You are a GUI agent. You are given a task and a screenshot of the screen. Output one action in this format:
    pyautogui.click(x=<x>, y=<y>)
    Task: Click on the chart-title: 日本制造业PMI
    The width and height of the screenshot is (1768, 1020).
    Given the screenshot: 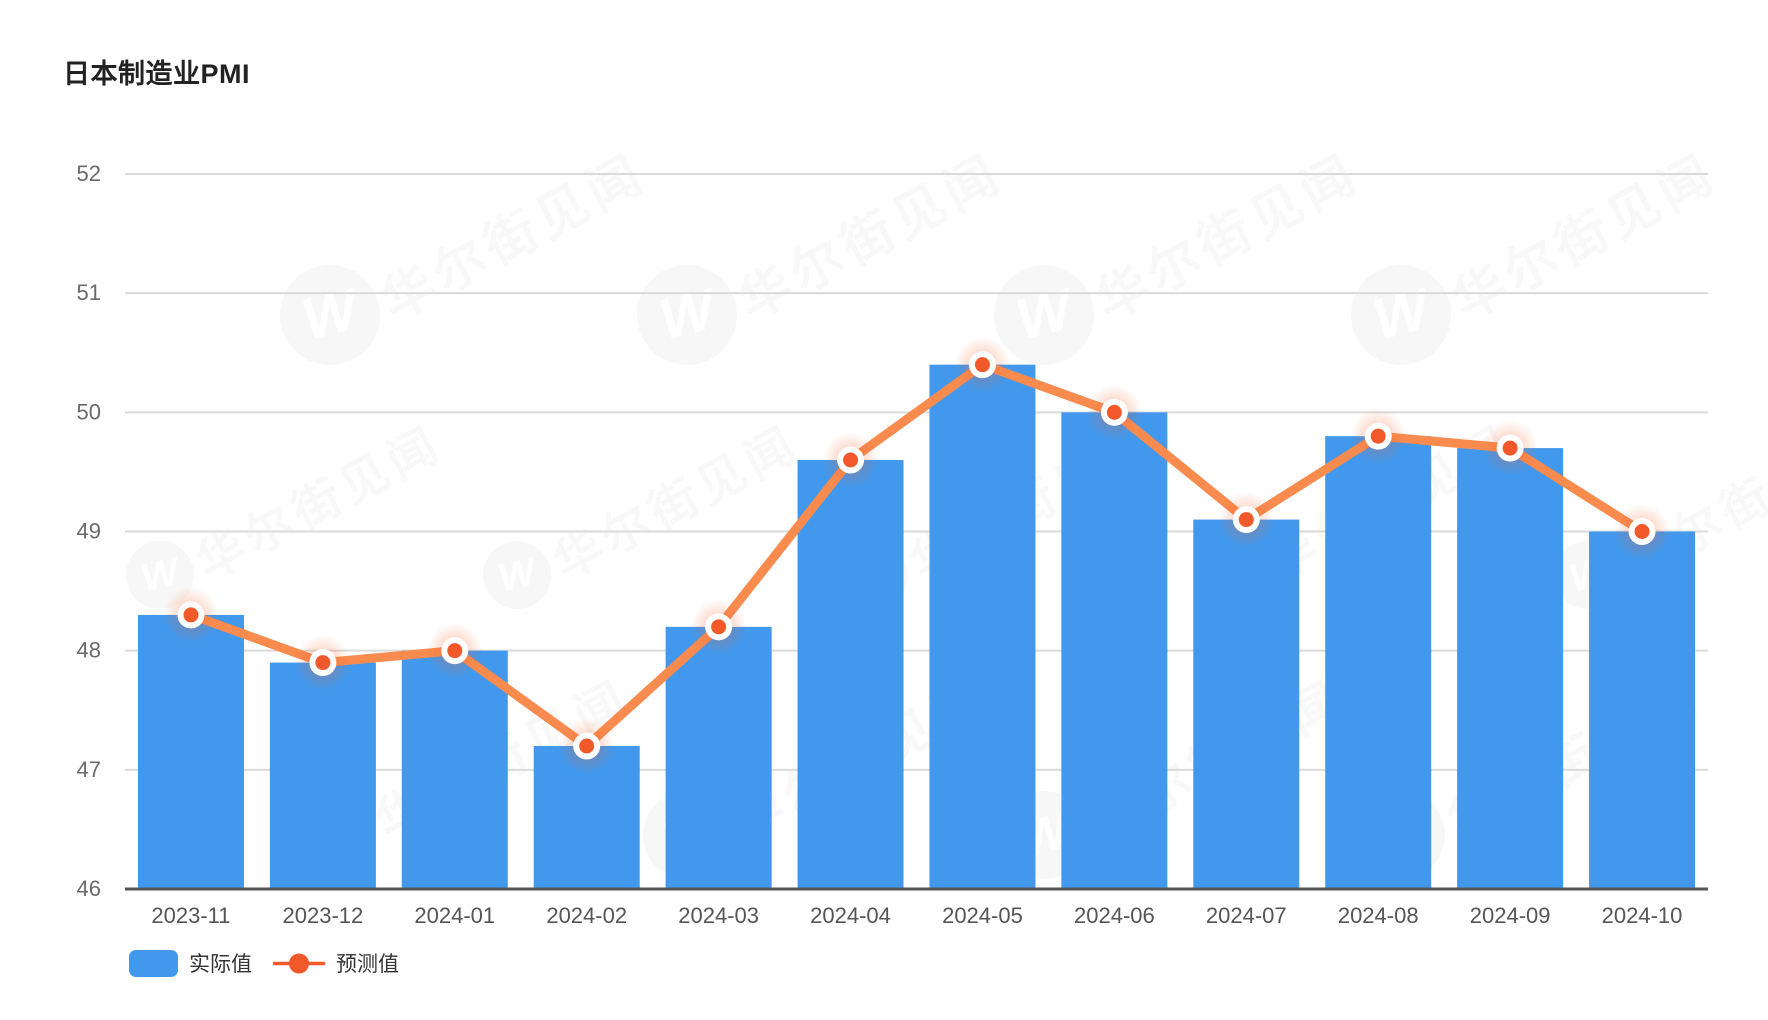 What is the action you would take?
    pyautogui.click(x=157, y=74)
    